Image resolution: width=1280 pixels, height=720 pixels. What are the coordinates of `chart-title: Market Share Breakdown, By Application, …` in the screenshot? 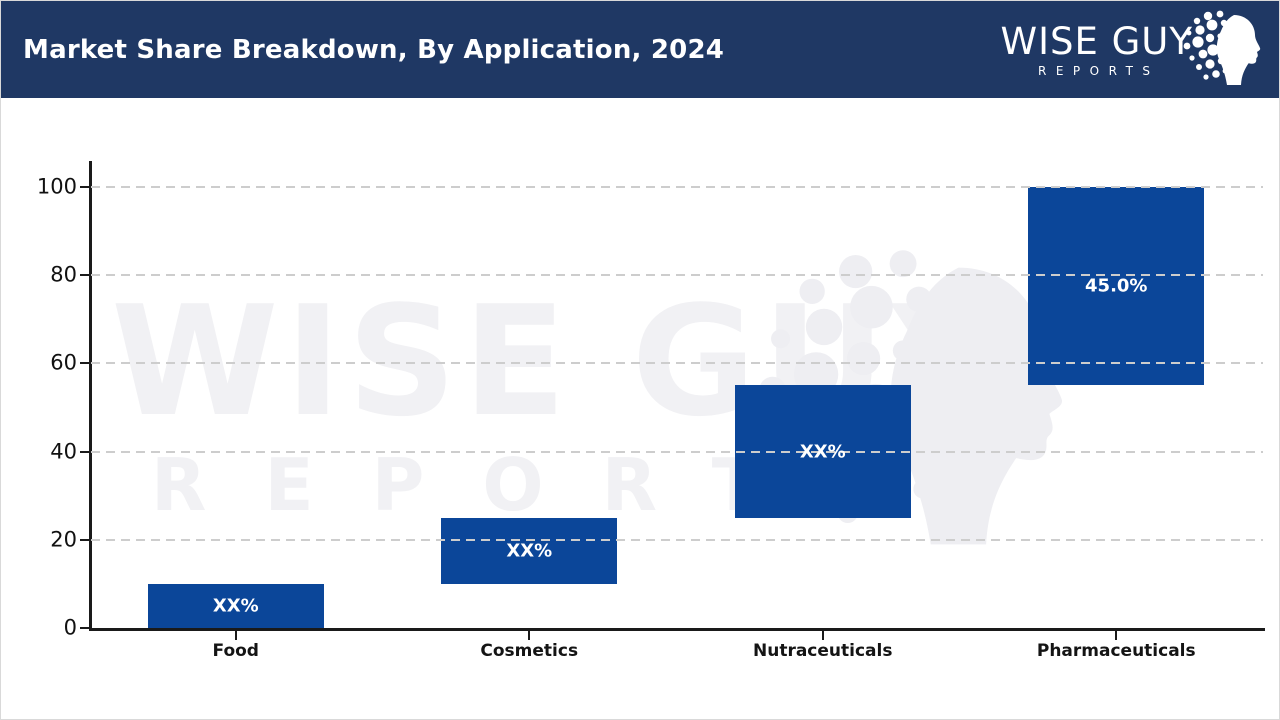 It's located at (374, 49).